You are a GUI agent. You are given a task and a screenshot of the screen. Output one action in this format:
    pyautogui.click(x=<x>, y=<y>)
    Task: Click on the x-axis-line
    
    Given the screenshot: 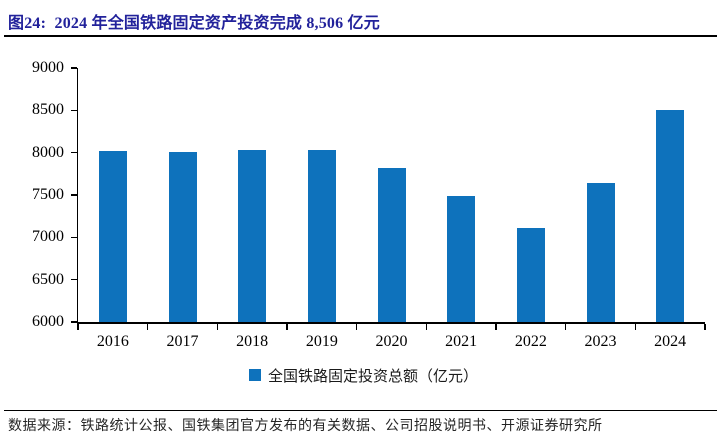 What is the action you would take?
    pyautogui.click(x=390, y=323)
    